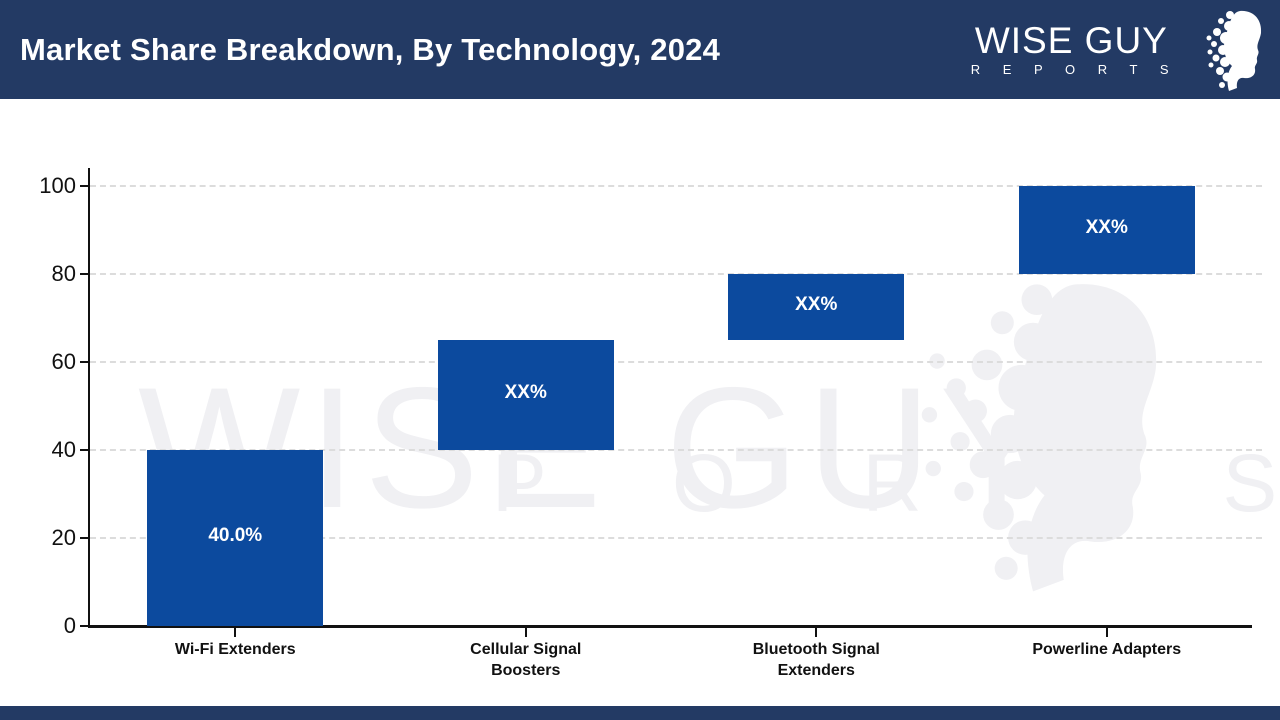 The height and width of the screenshot is (720, 1280). Describe the element at coordinates (89, 398) in the screenshot. I see `y-axis-line` at that location.